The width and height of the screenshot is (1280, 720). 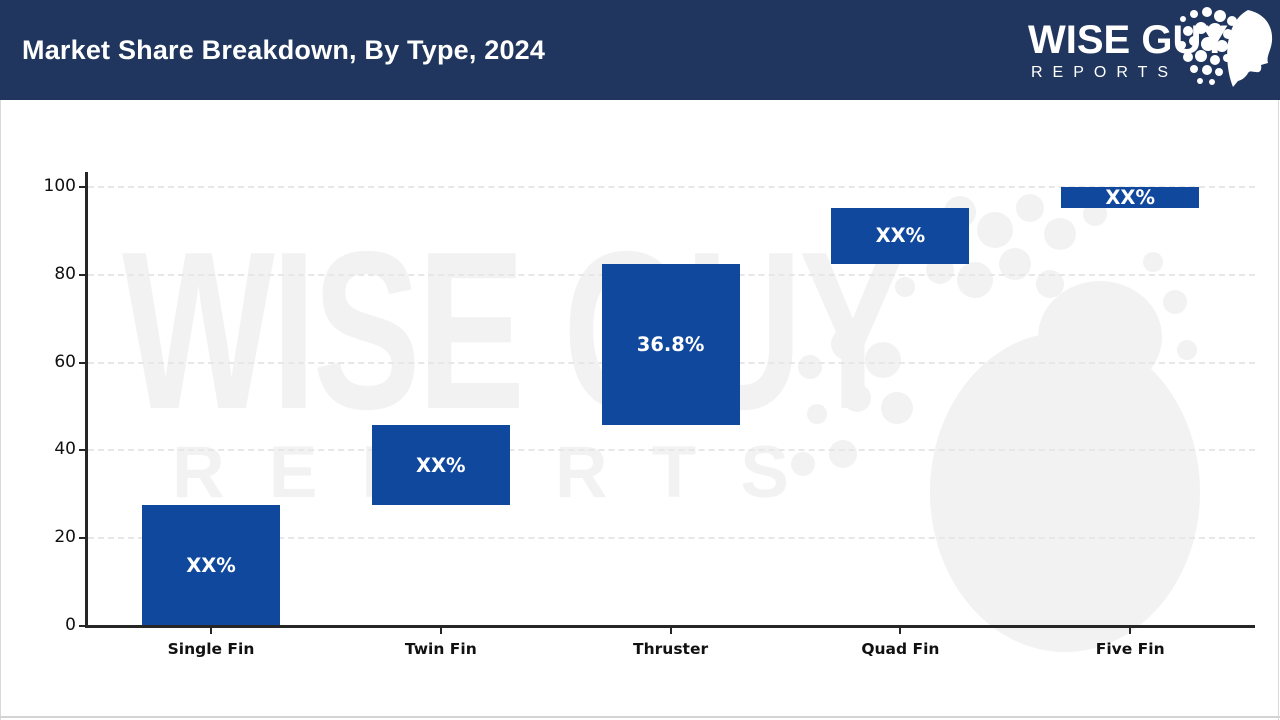 What do you see at coordinates (65, 537) in the screenshot?
I see `y-axis-tick-label: 20` at bounding box center [65, 537].